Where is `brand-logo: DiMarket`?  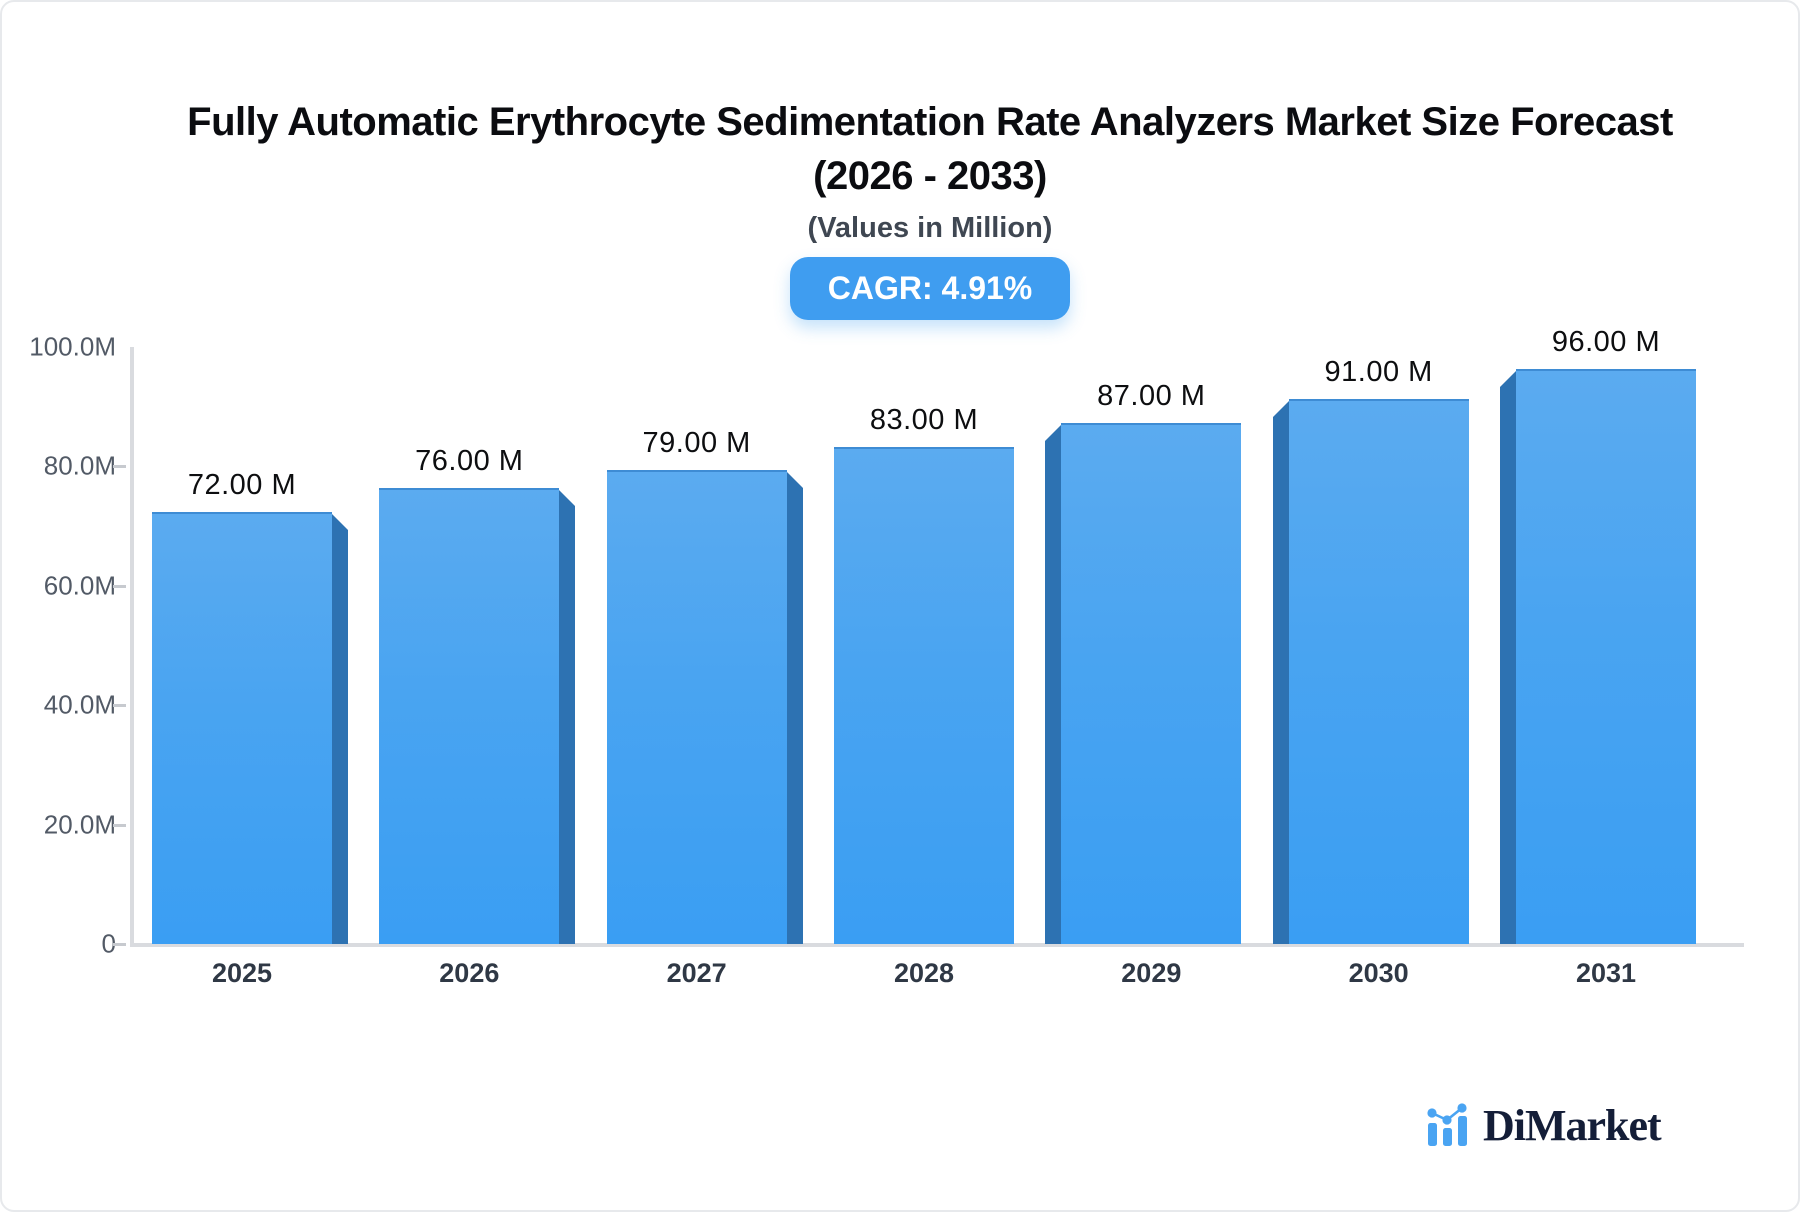
brand-logo: DiMarket is located at coordinates (1543, 1125).